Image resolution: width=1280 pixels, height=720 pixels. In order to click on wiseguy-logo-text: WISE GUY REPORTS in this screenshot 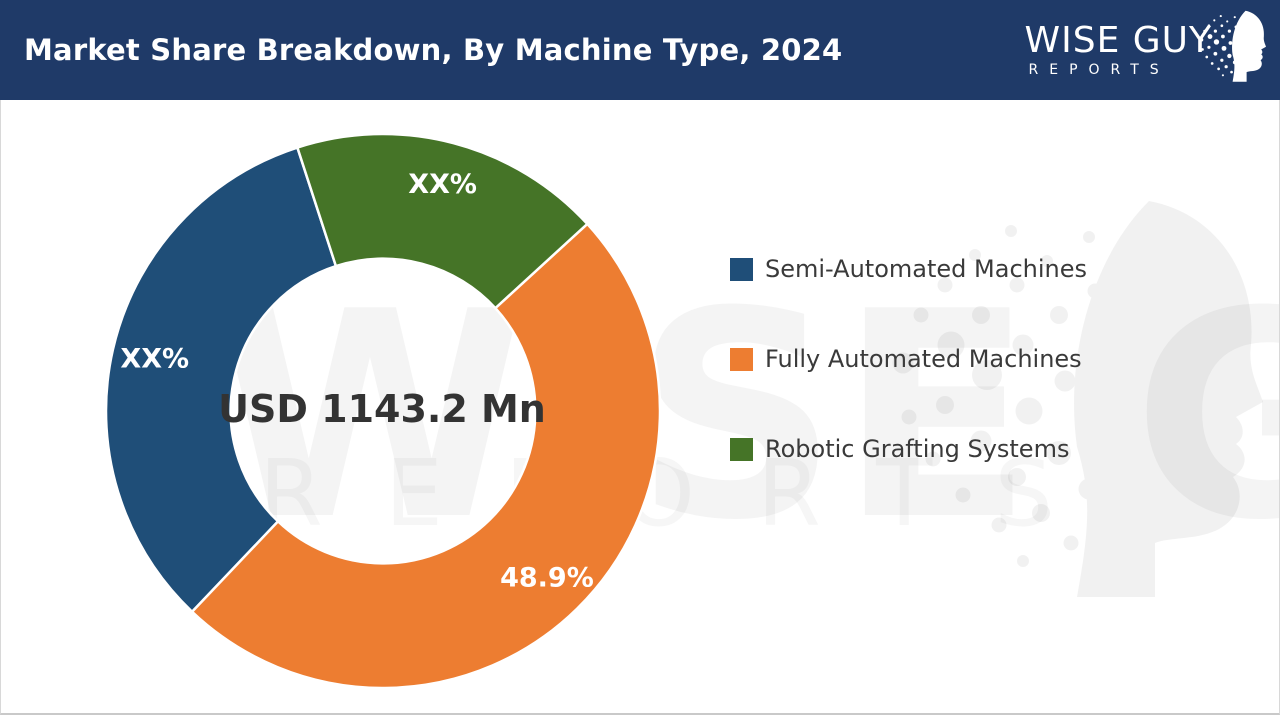, I will do `click(1118, 49)`.